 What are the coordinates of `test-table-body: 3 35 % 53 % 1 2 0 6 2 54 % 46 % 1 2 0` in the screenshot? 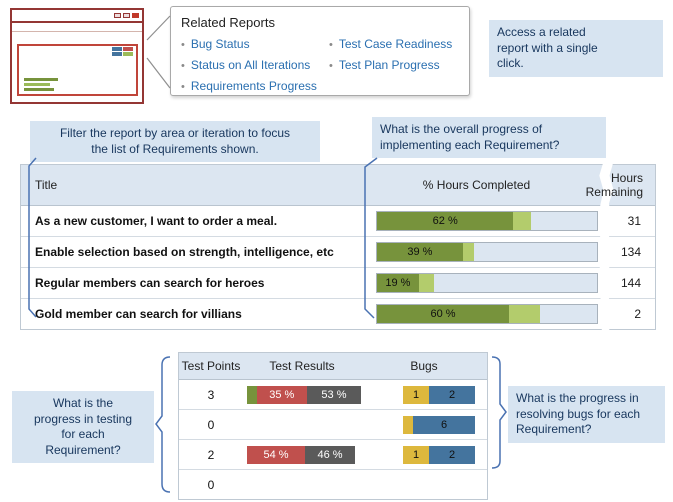 It's located at (333, 439).